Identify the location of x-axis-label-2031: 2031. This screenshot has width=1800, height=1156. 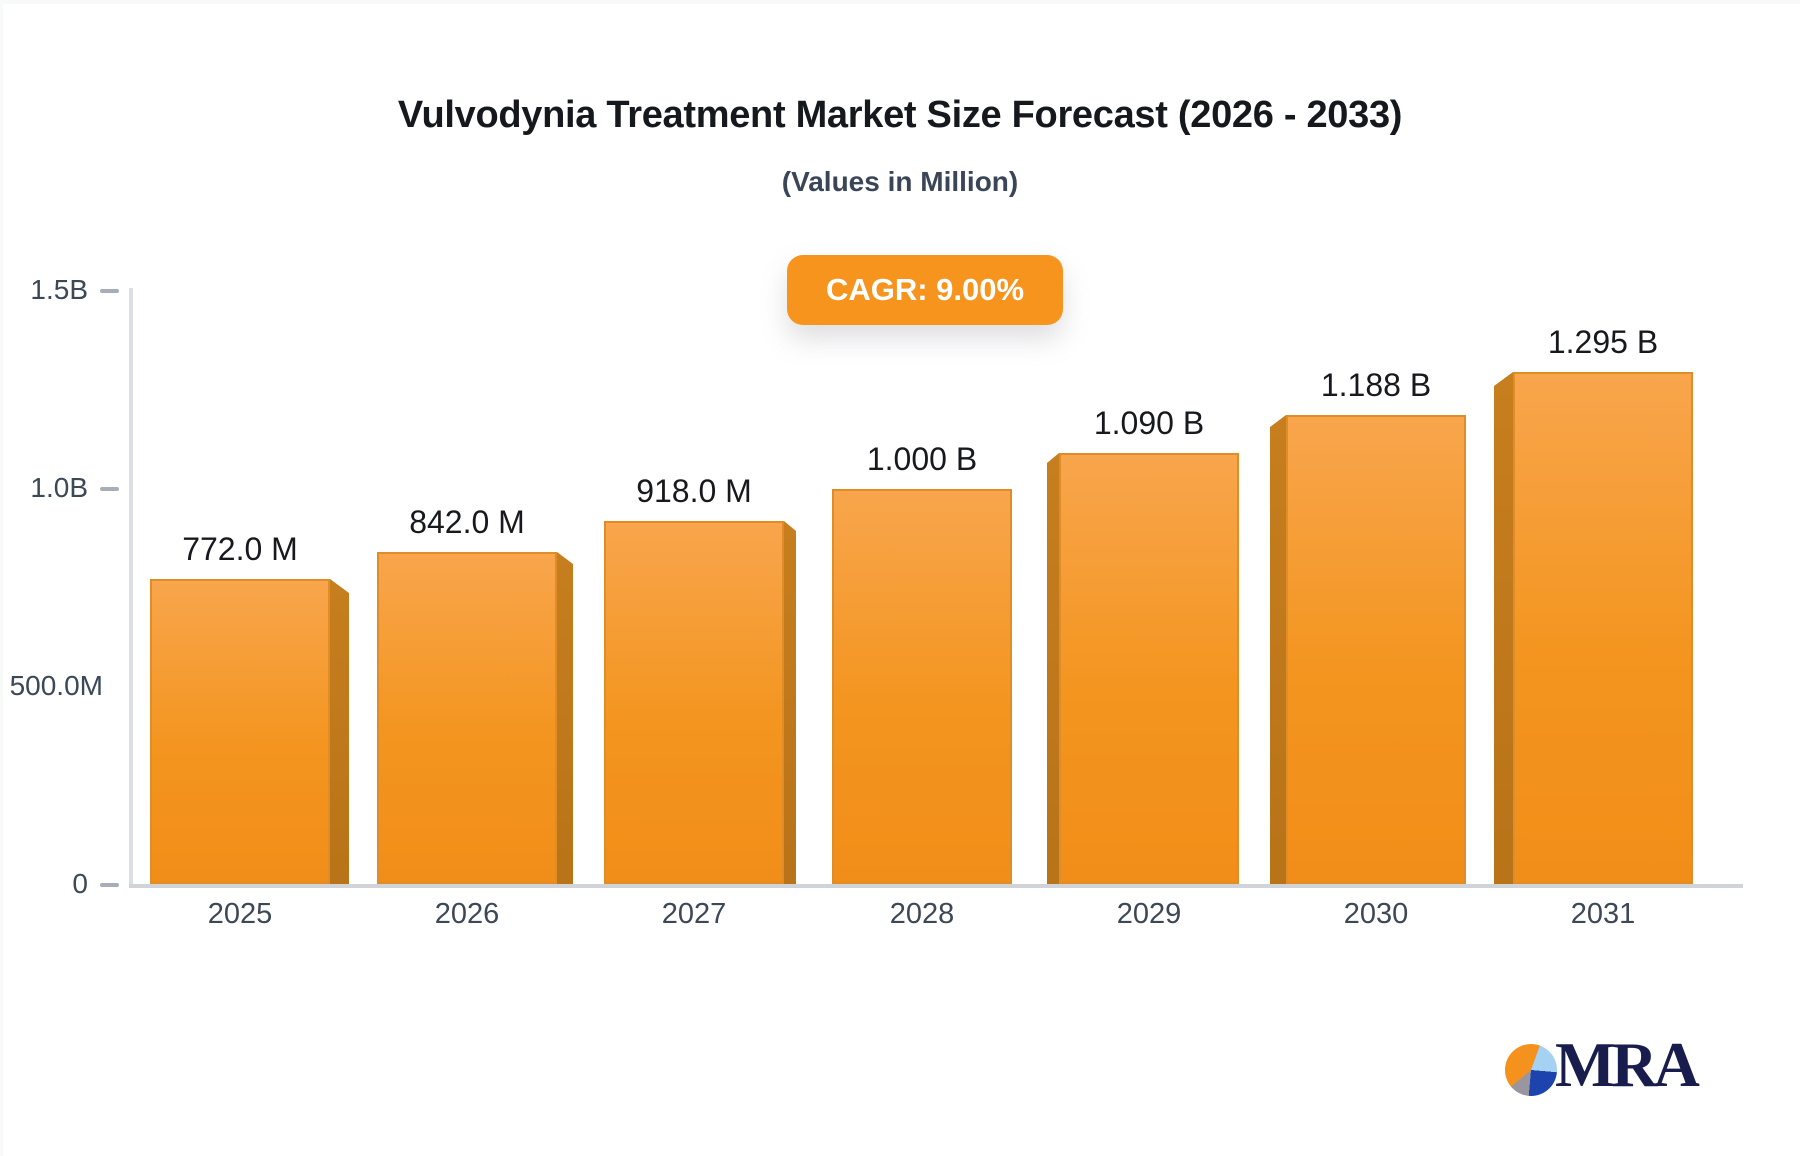
(1603, 914).